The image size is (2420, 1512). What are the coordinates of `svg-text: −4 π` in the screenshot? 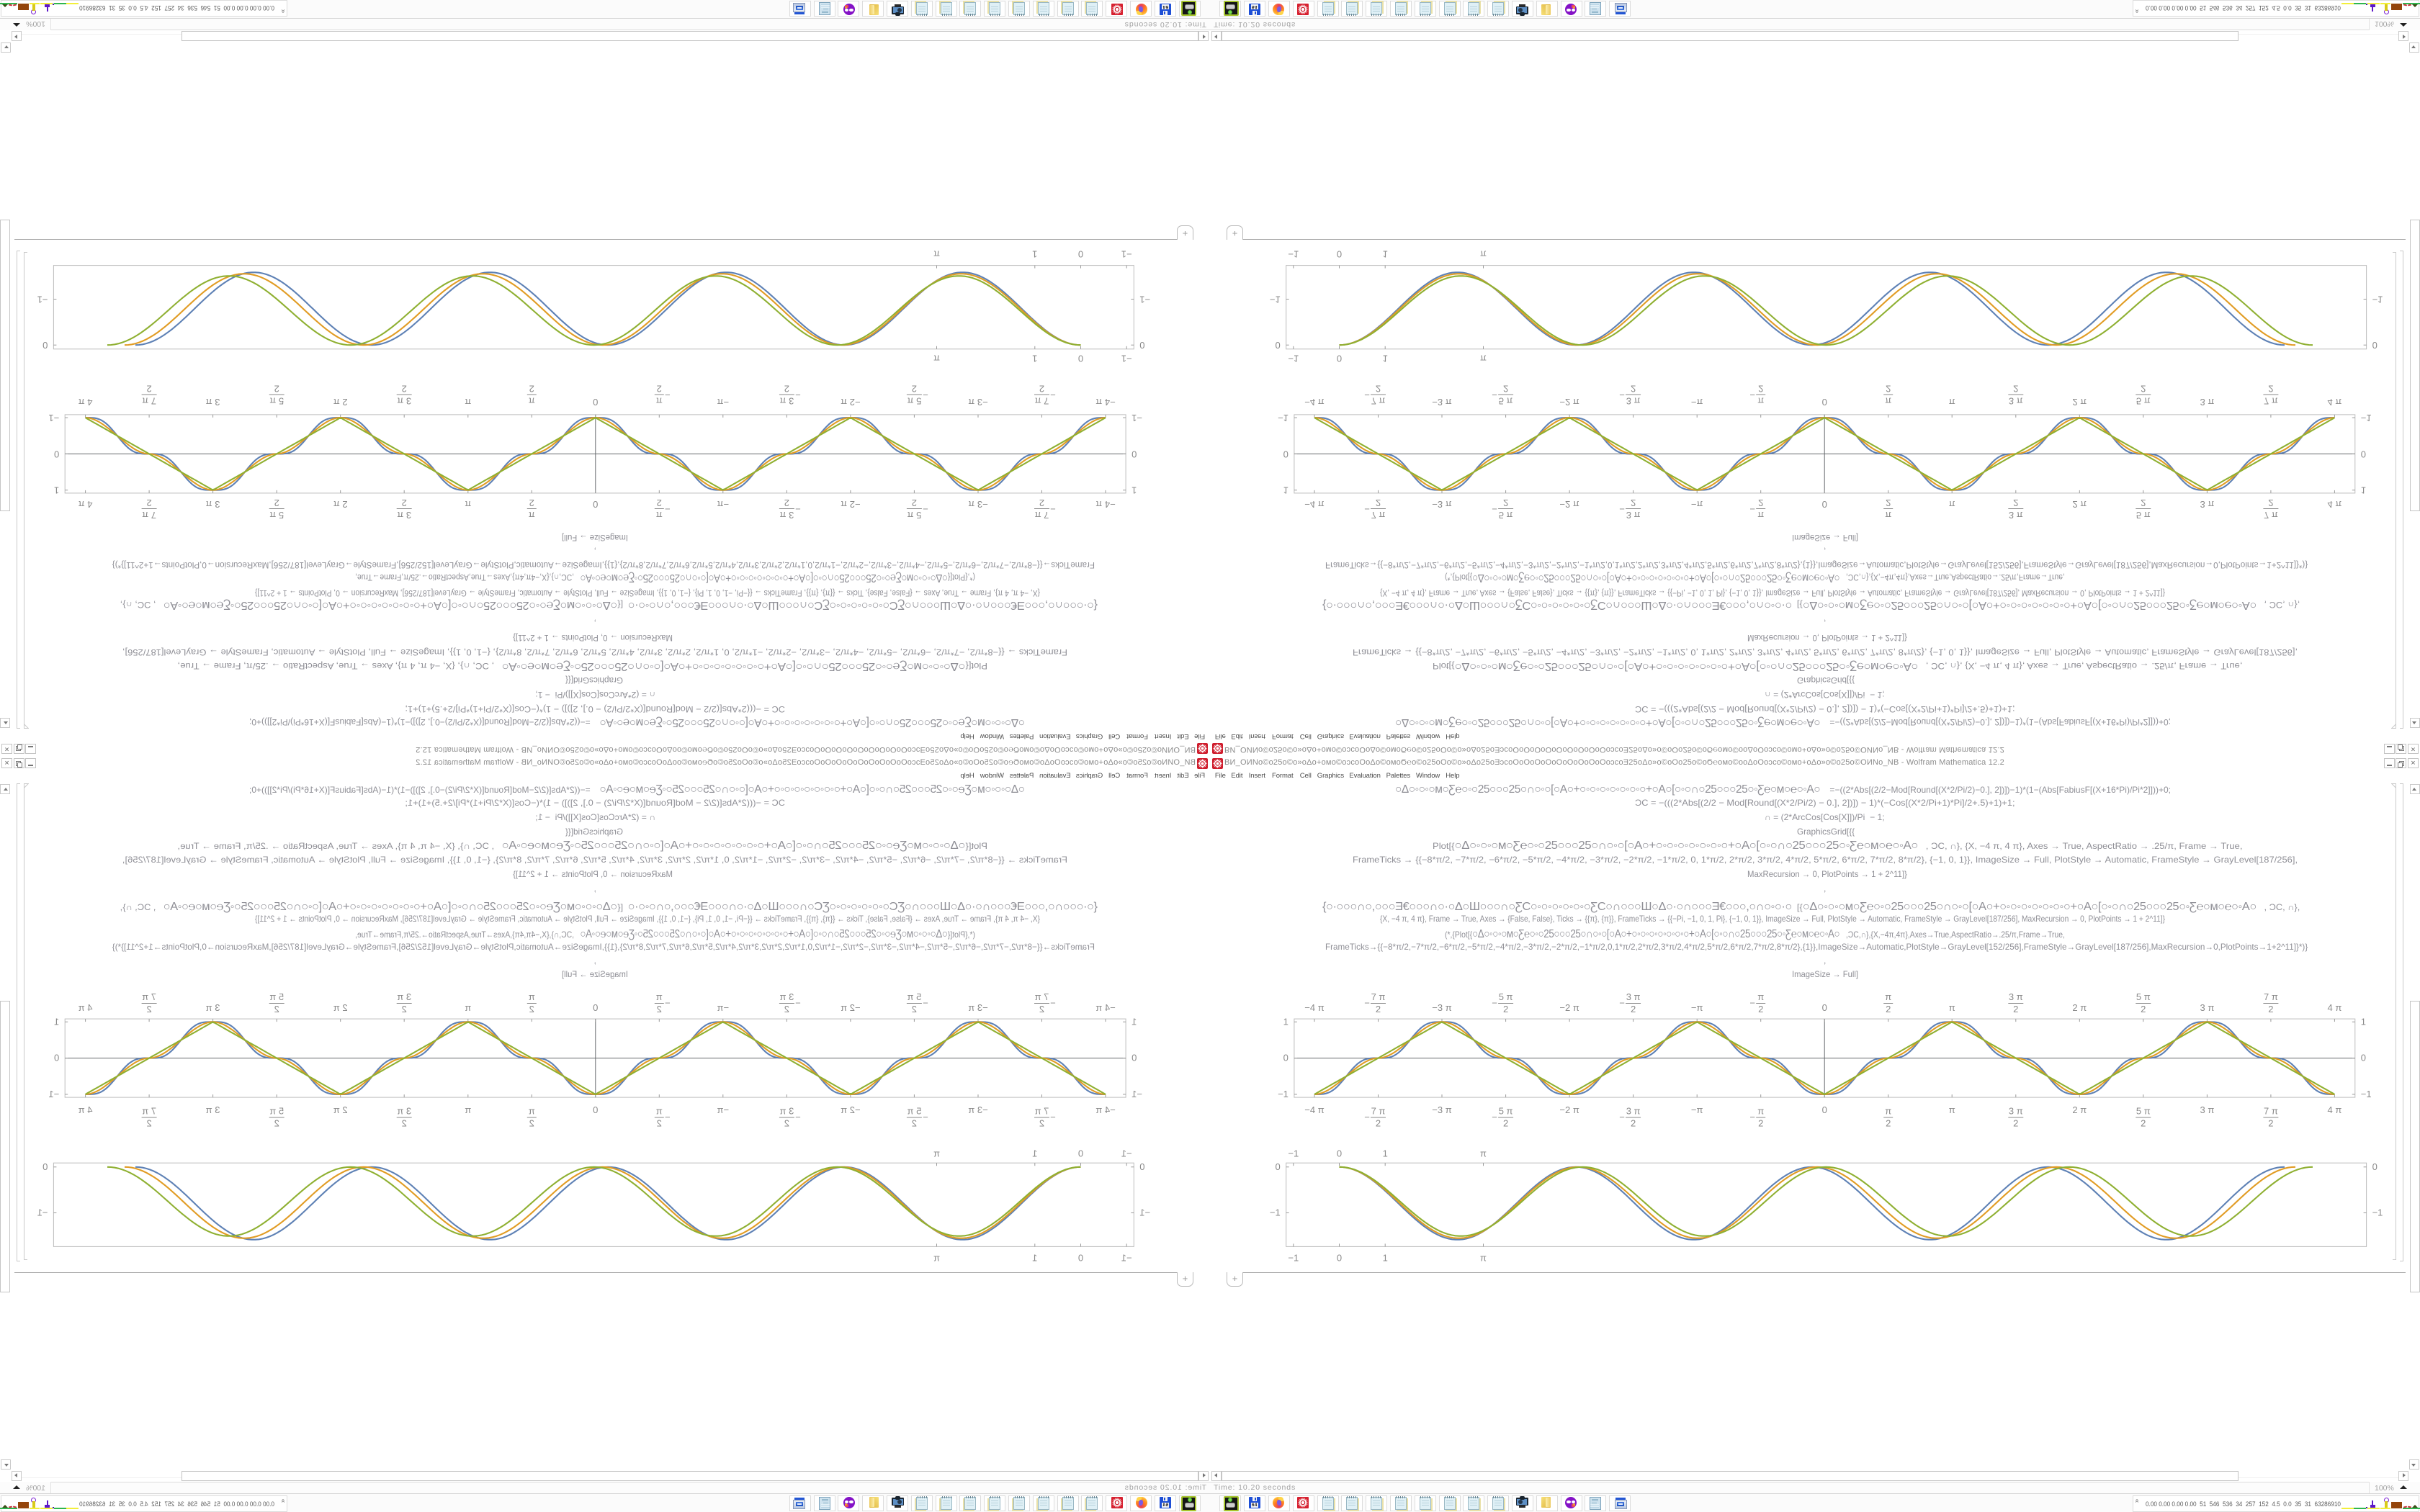 It's located at (1314, 1109).